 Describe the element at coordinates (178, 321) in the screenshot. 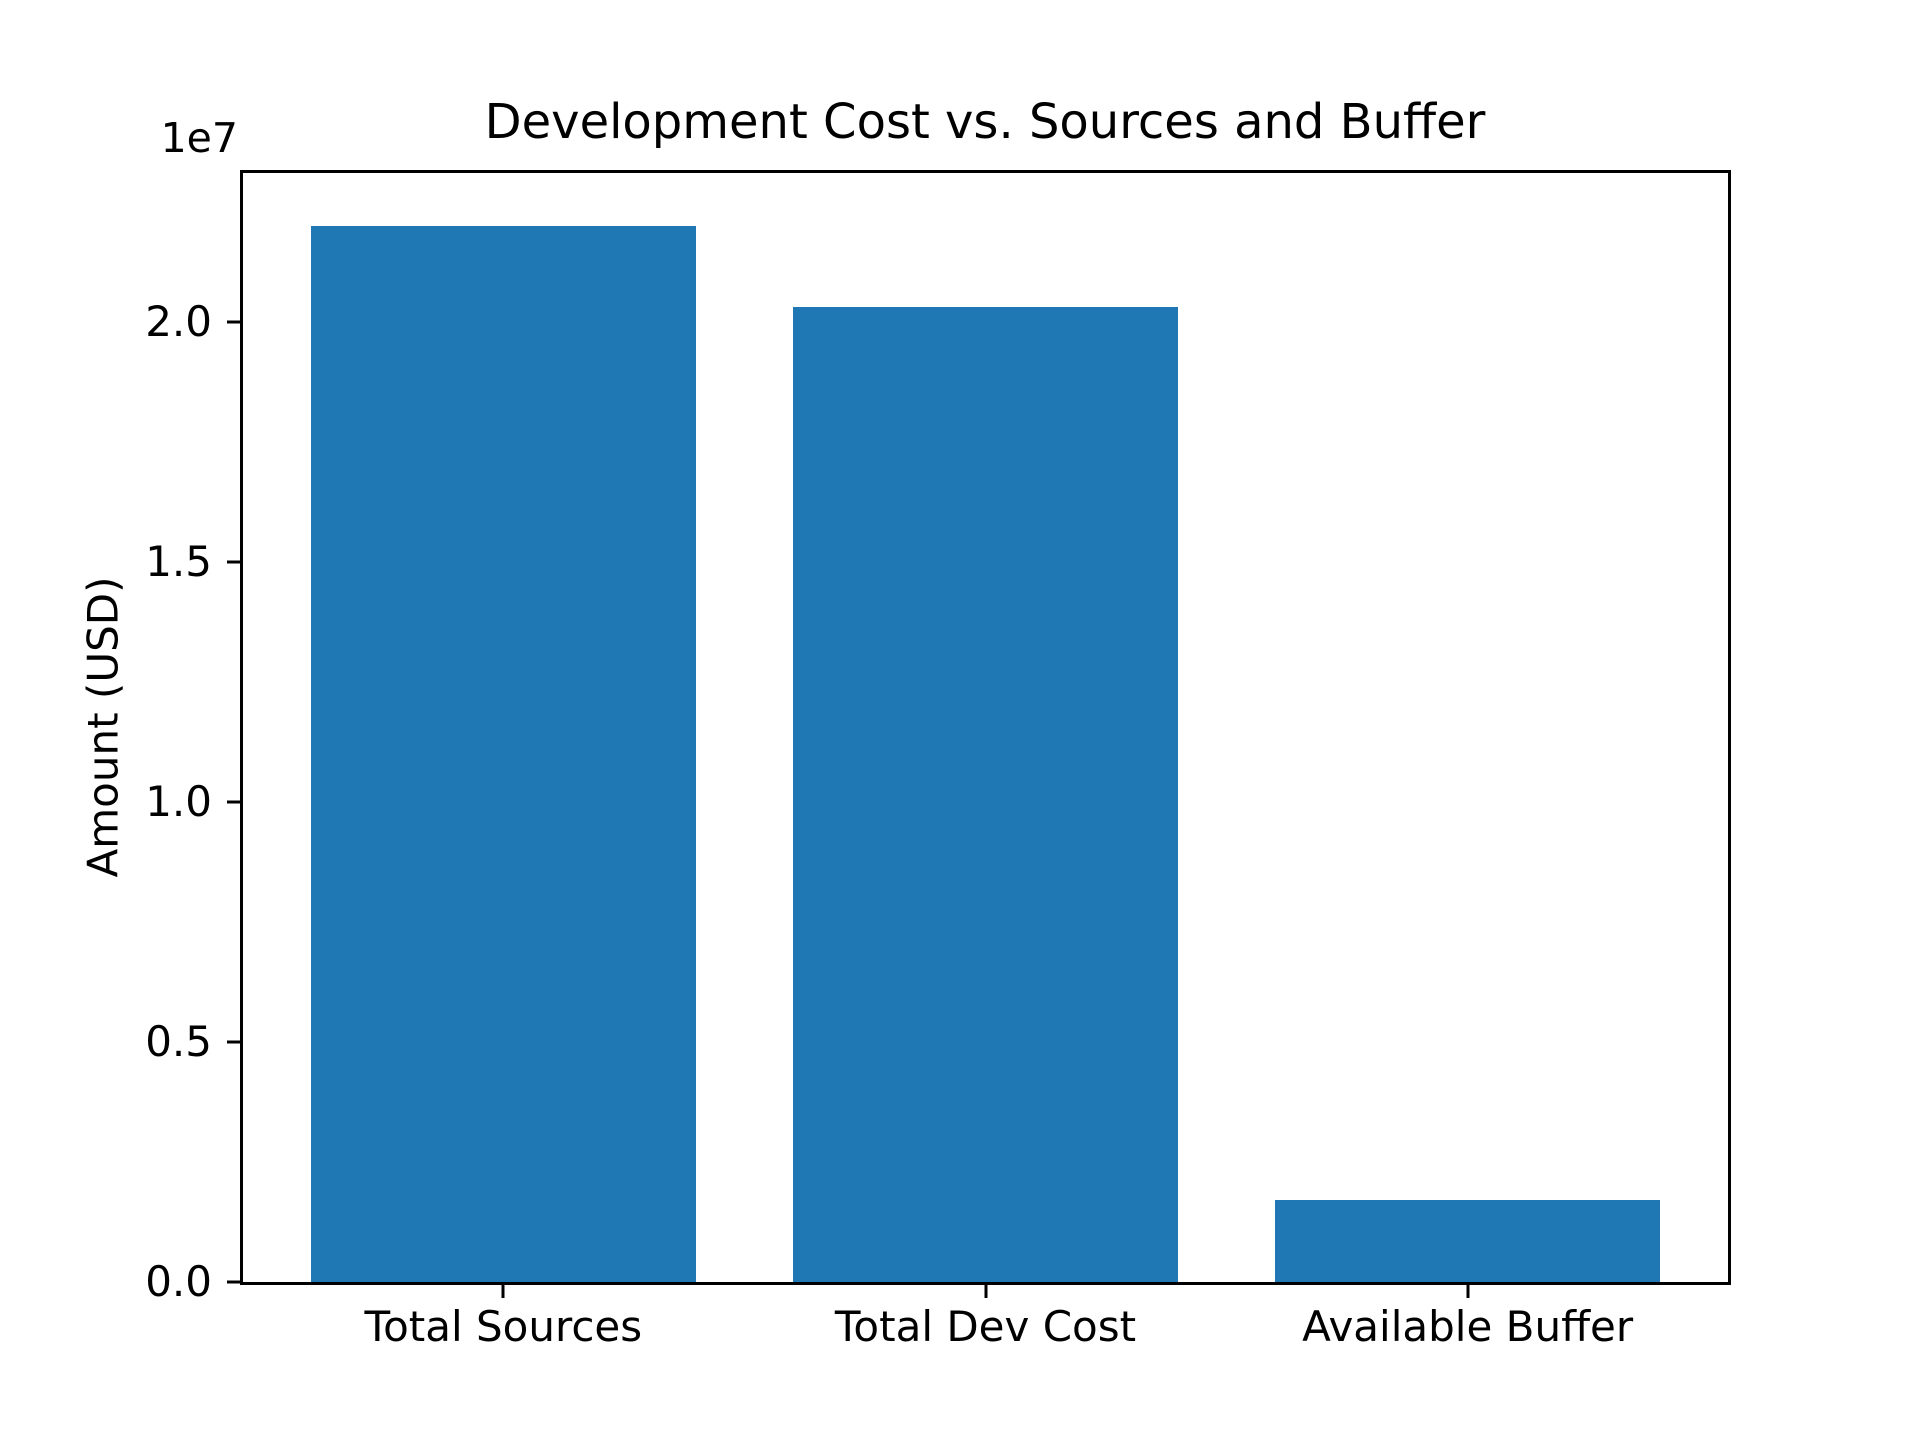

I see `y-tick-label: 2.0` at that location.